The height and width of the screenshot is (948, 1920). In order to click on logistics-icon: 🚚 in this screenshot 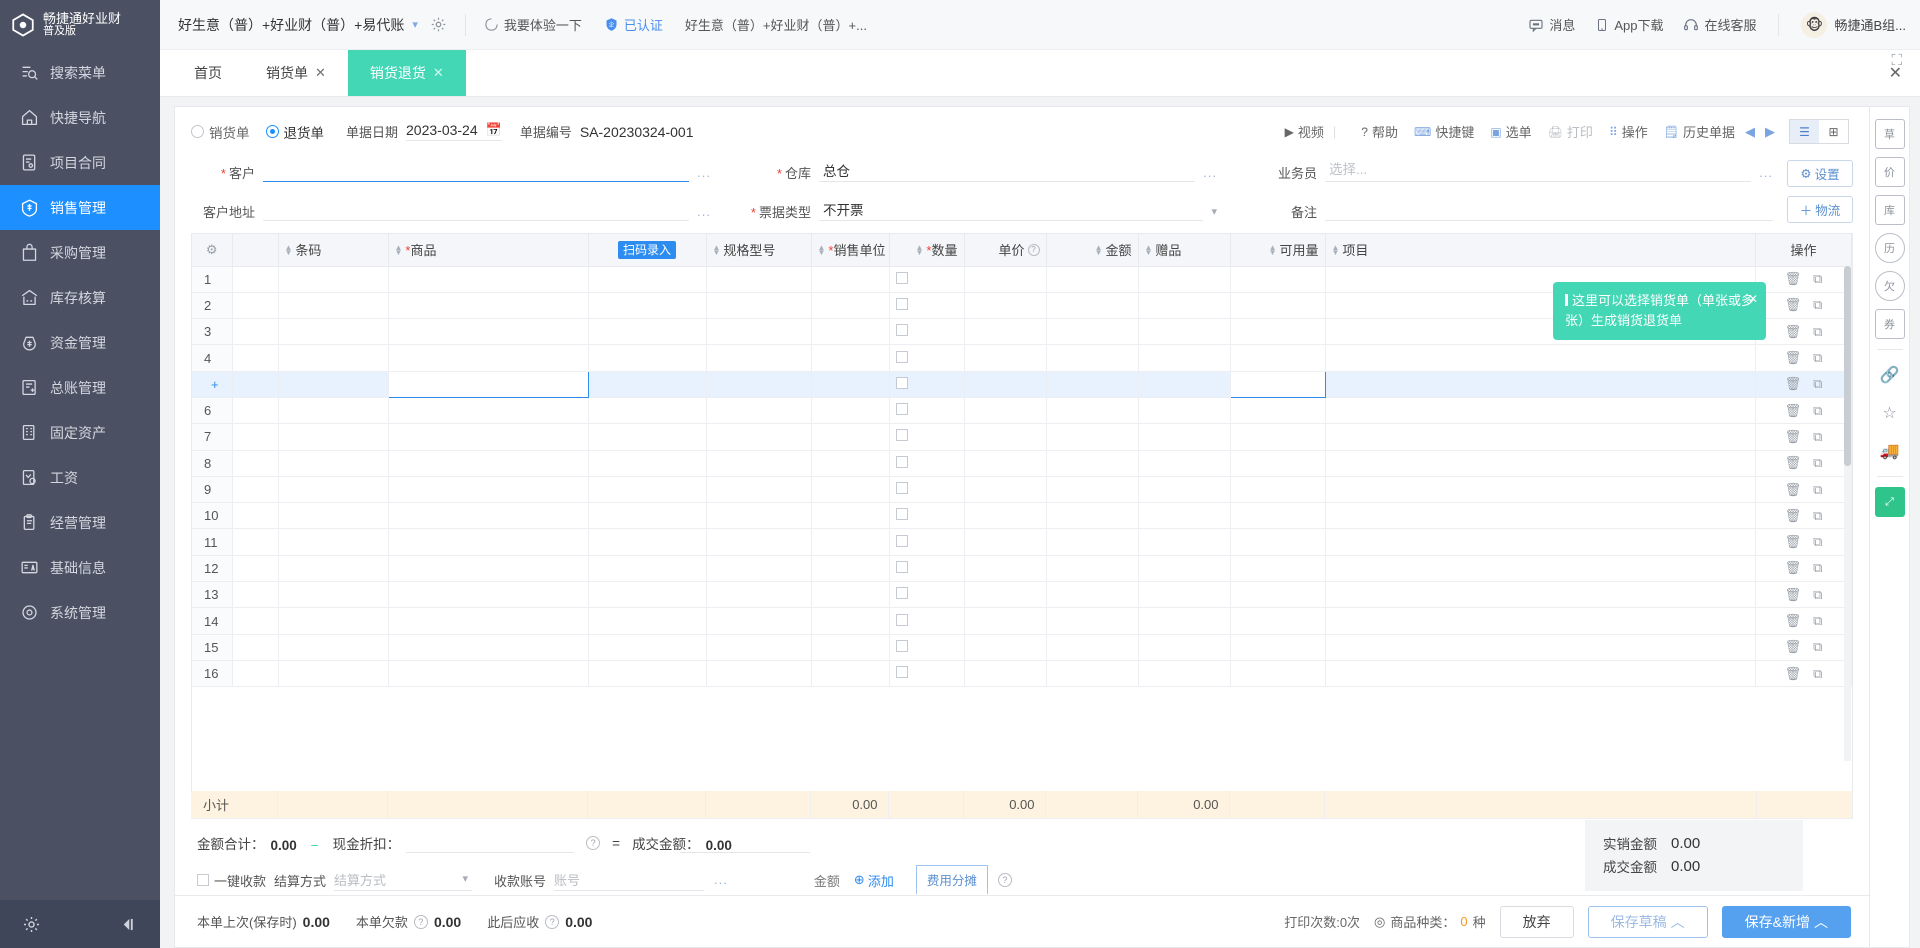, I will do `click(1889, 451)`.